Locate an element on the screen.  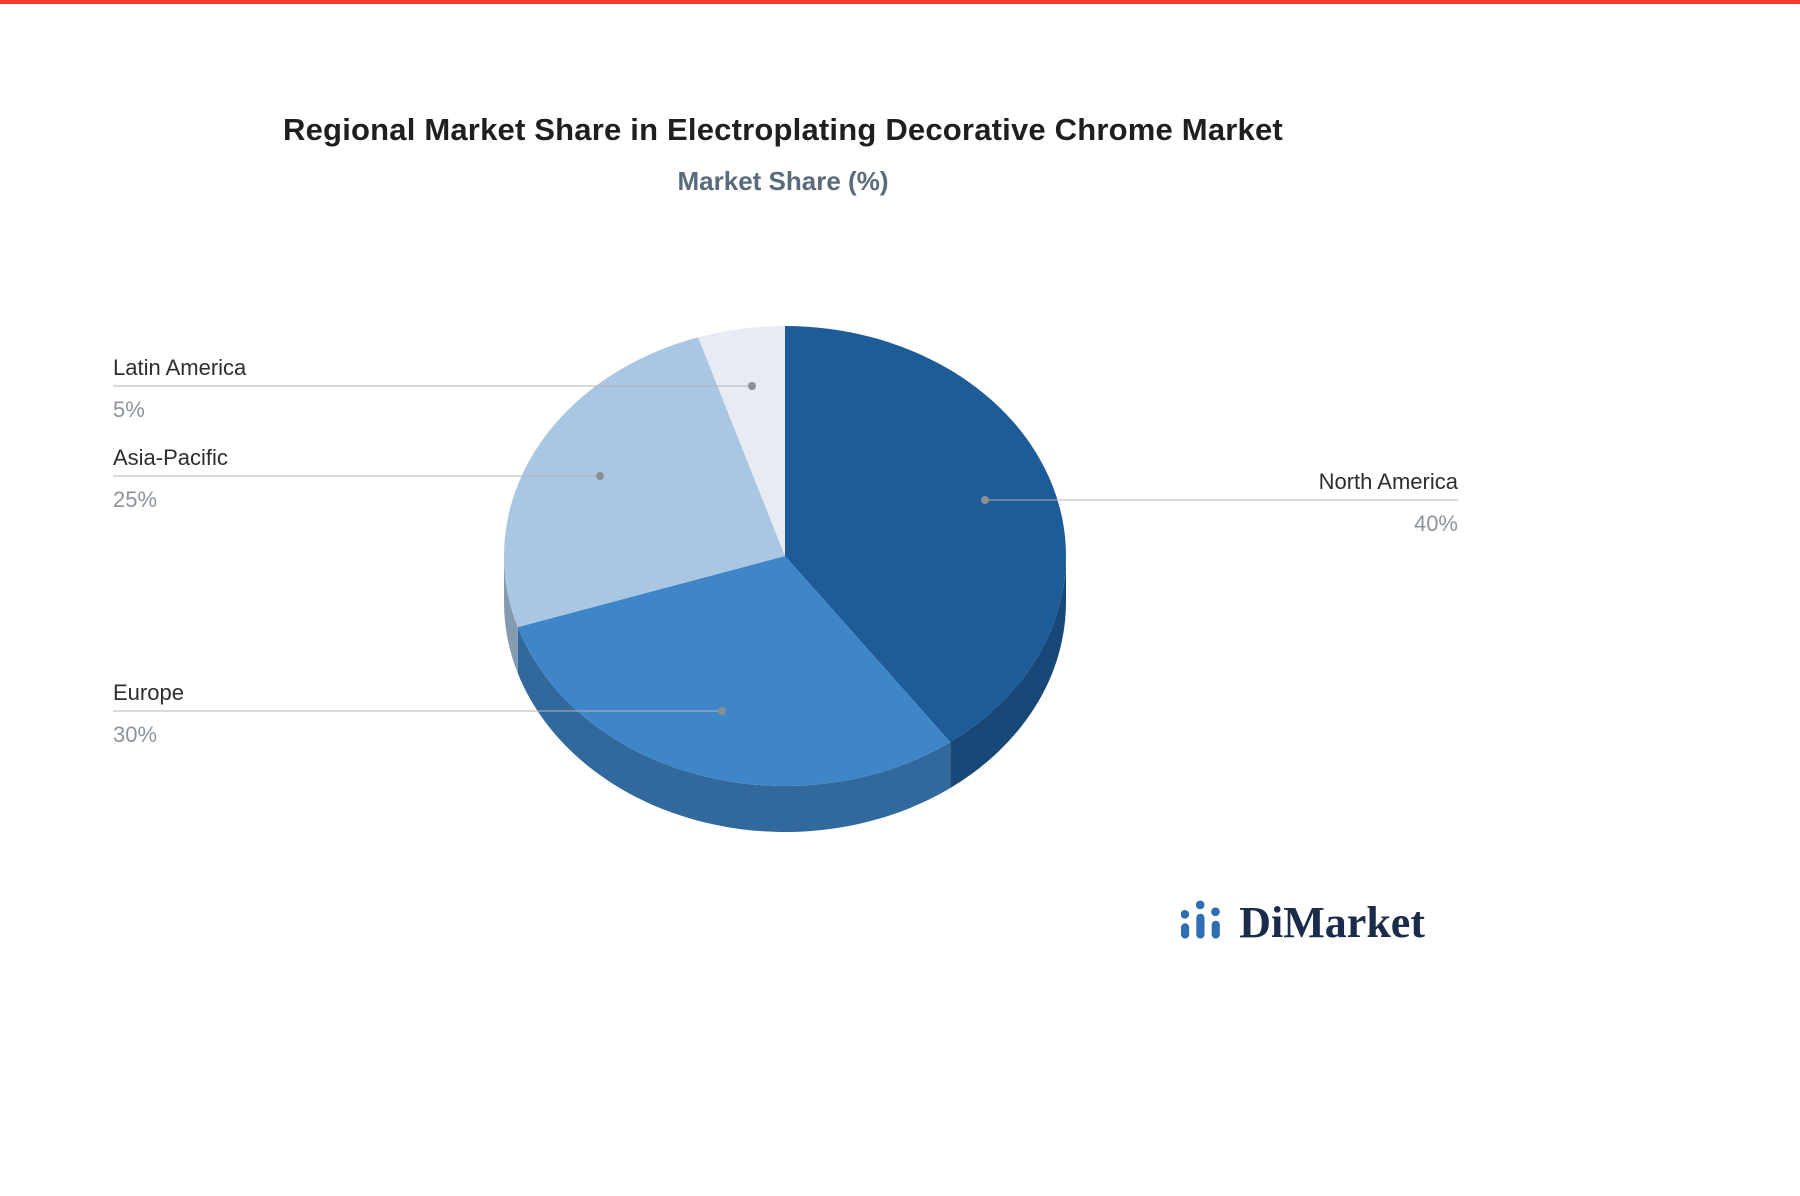
callout-north-america: North America 40% is located at coordinates (1388, 502).